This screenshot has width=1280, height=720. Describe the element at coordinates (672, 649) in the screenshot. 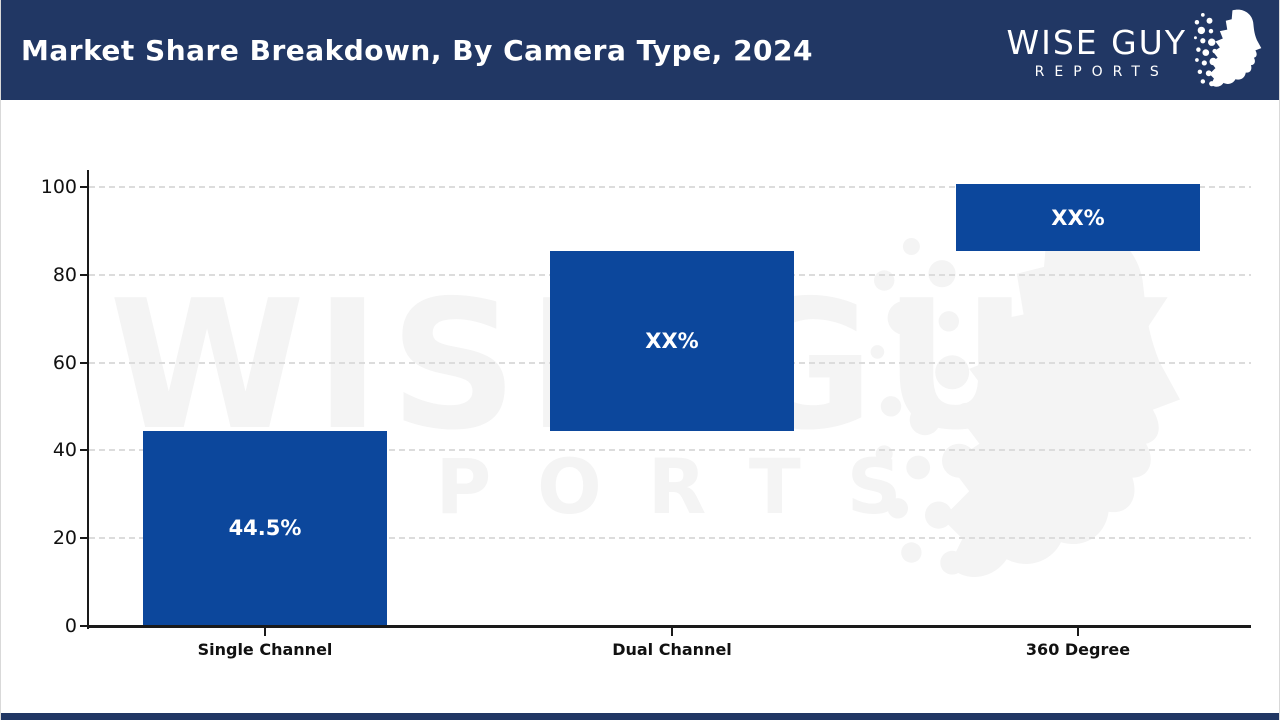

I see `x-axis-category-label: Dual Channel` at that location.